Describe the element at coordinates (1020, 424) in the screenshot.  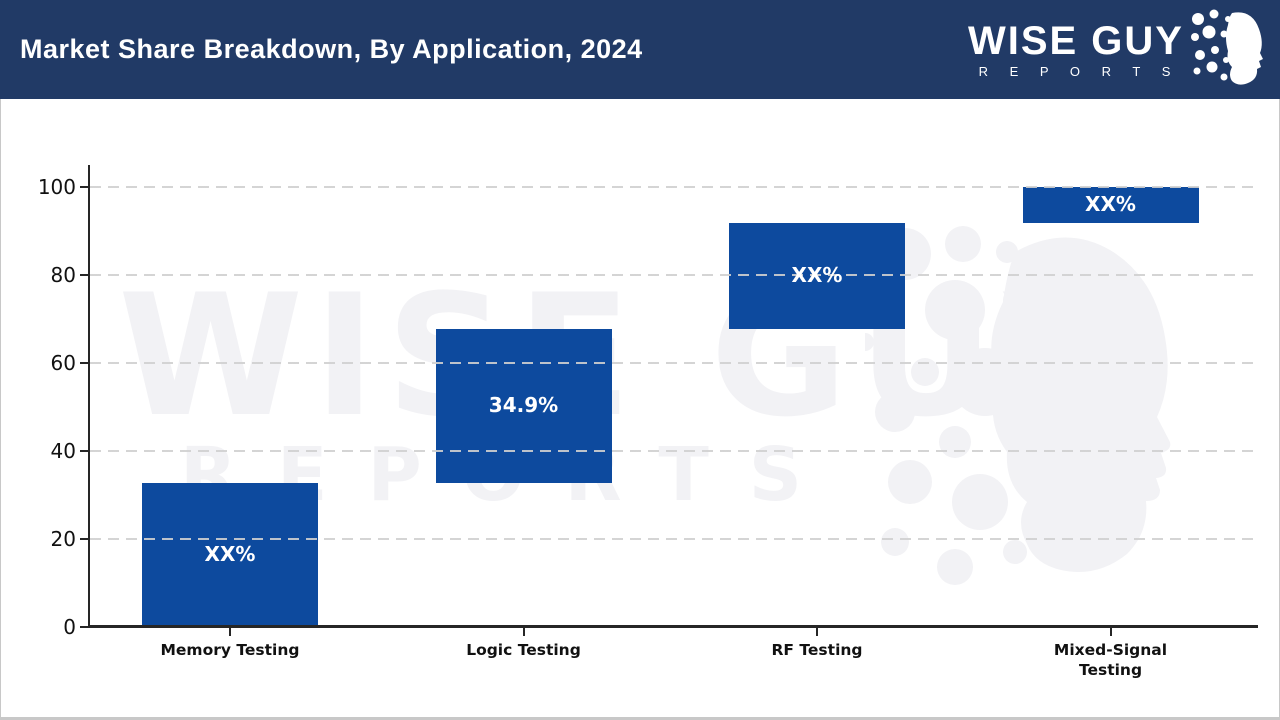
I see `watermark-face-icon` at that location.